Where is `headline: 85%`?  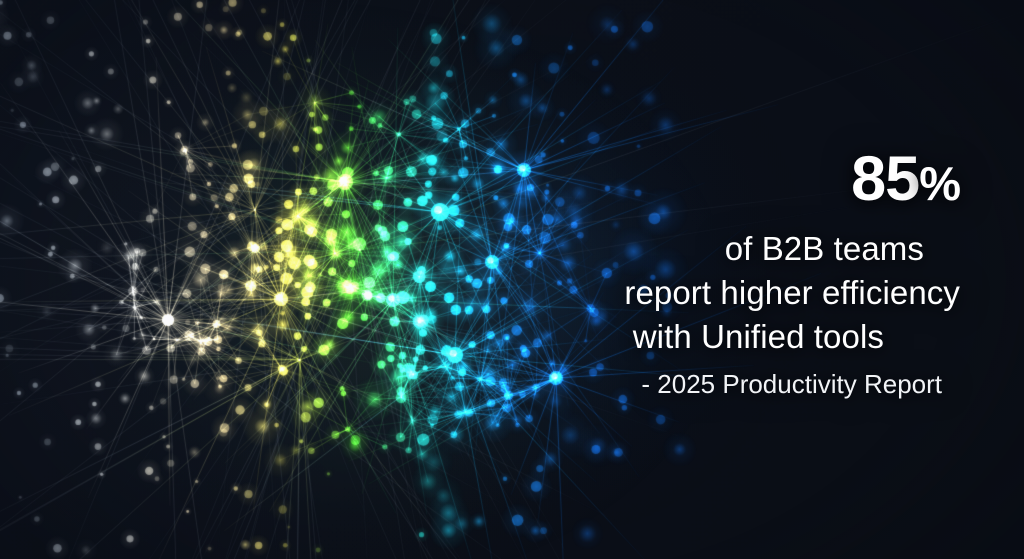
headline: 85% is located at coordinates (725, 179).